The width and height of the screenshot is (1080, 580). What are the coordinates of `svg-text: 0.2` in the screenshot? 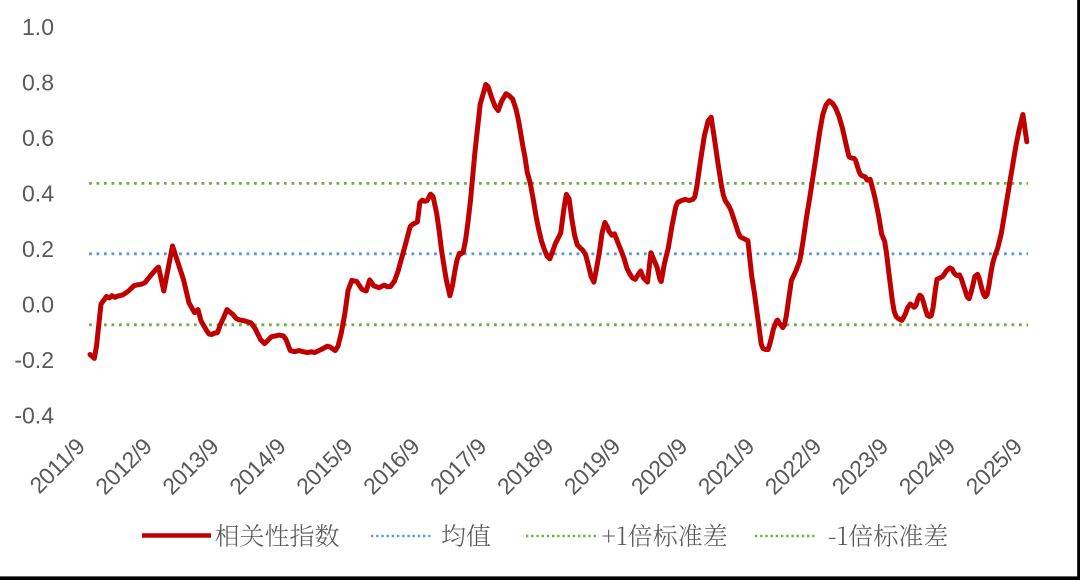 It's located at (38, 249).